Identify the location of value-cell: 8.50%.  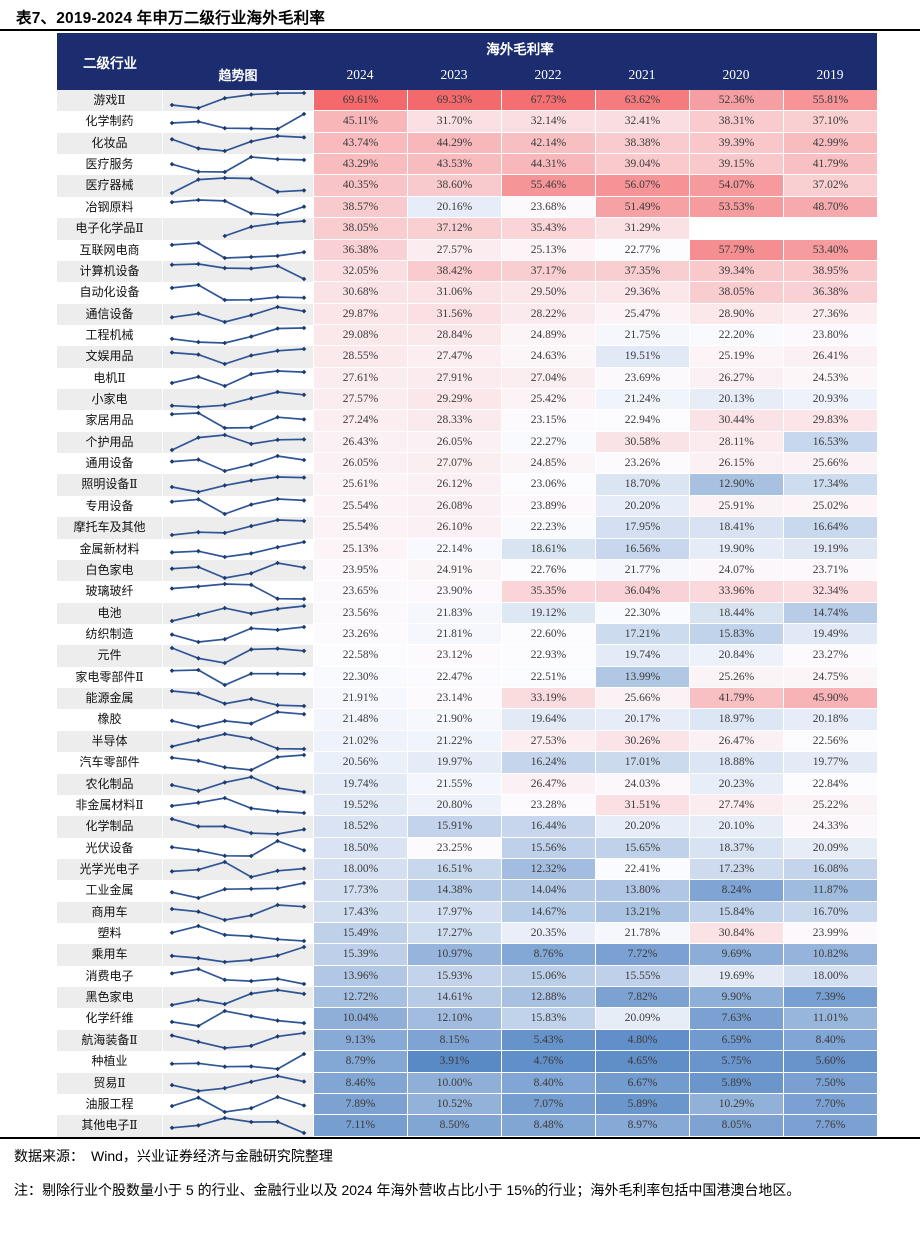
(454, 1126).